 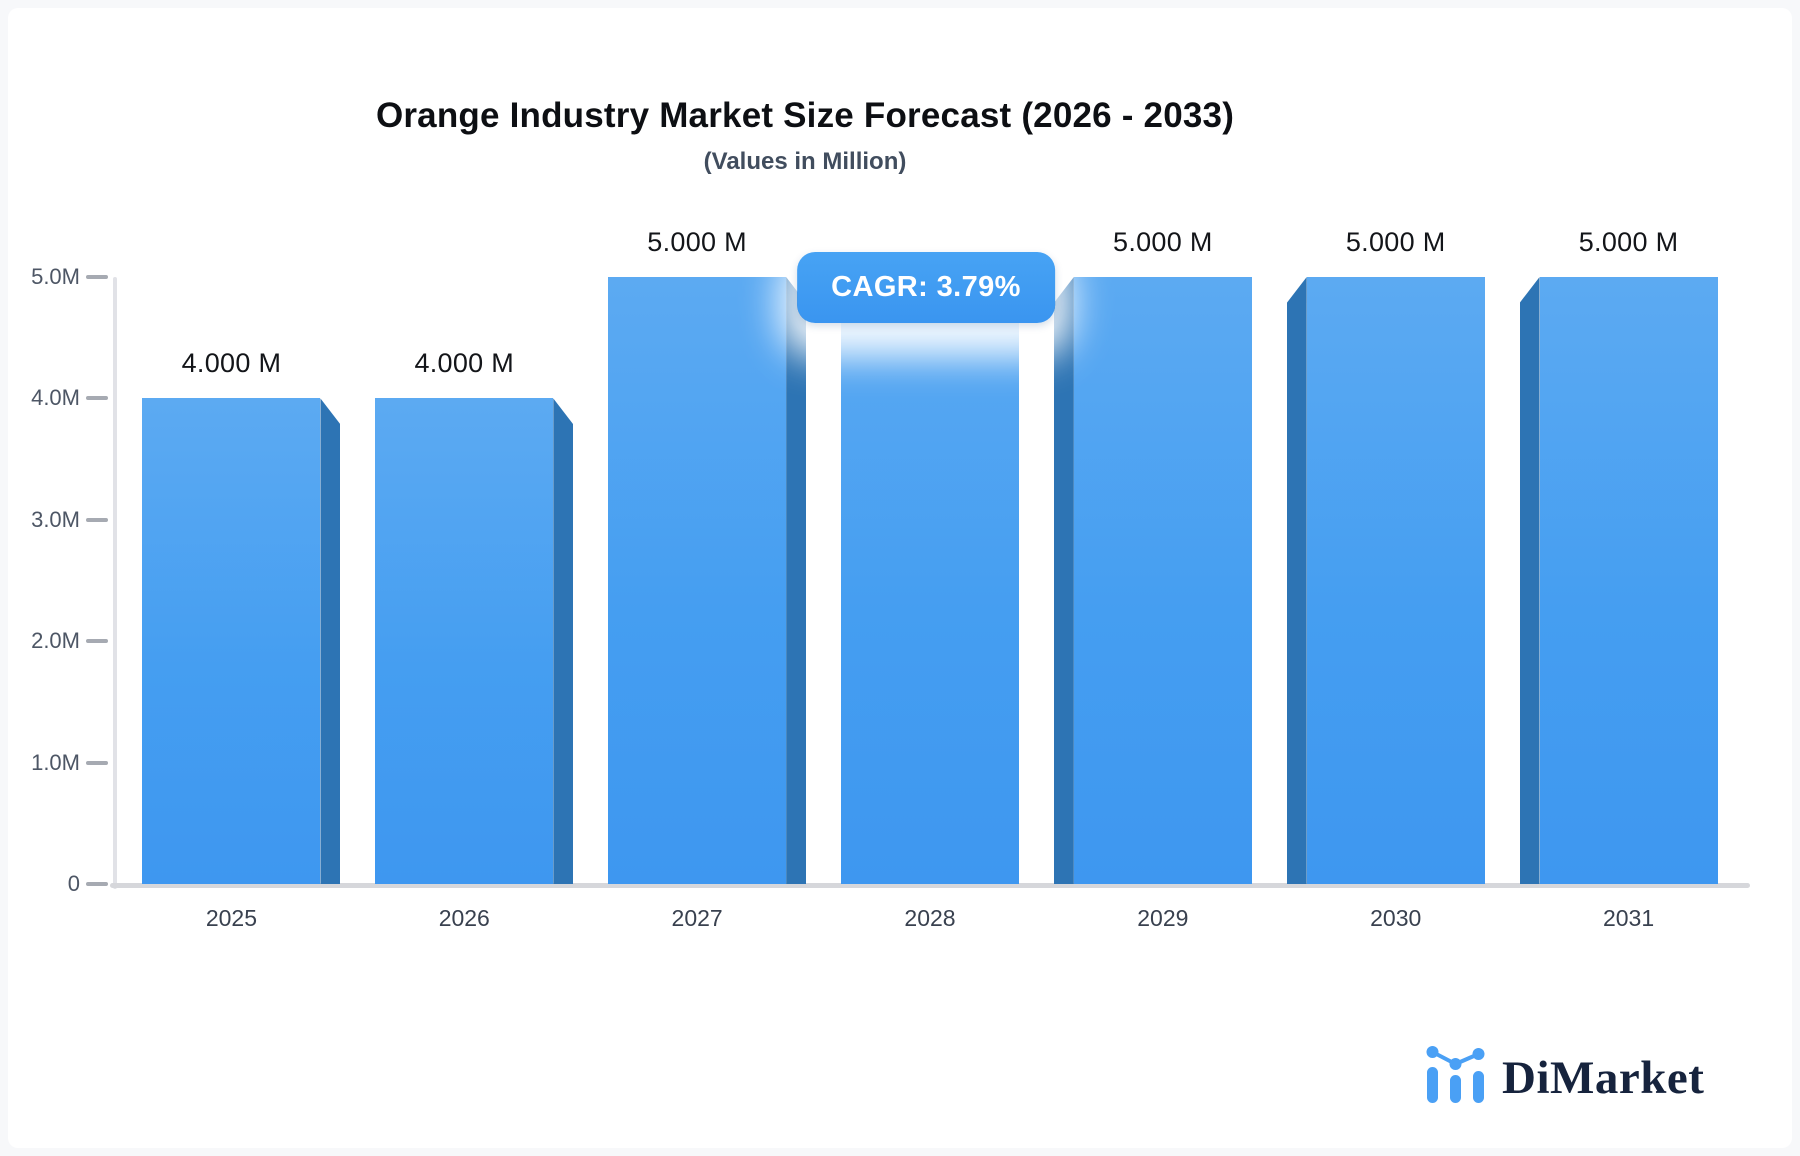 I want to click on y-axis-tick-label: 0, so click(x=73, y=883).